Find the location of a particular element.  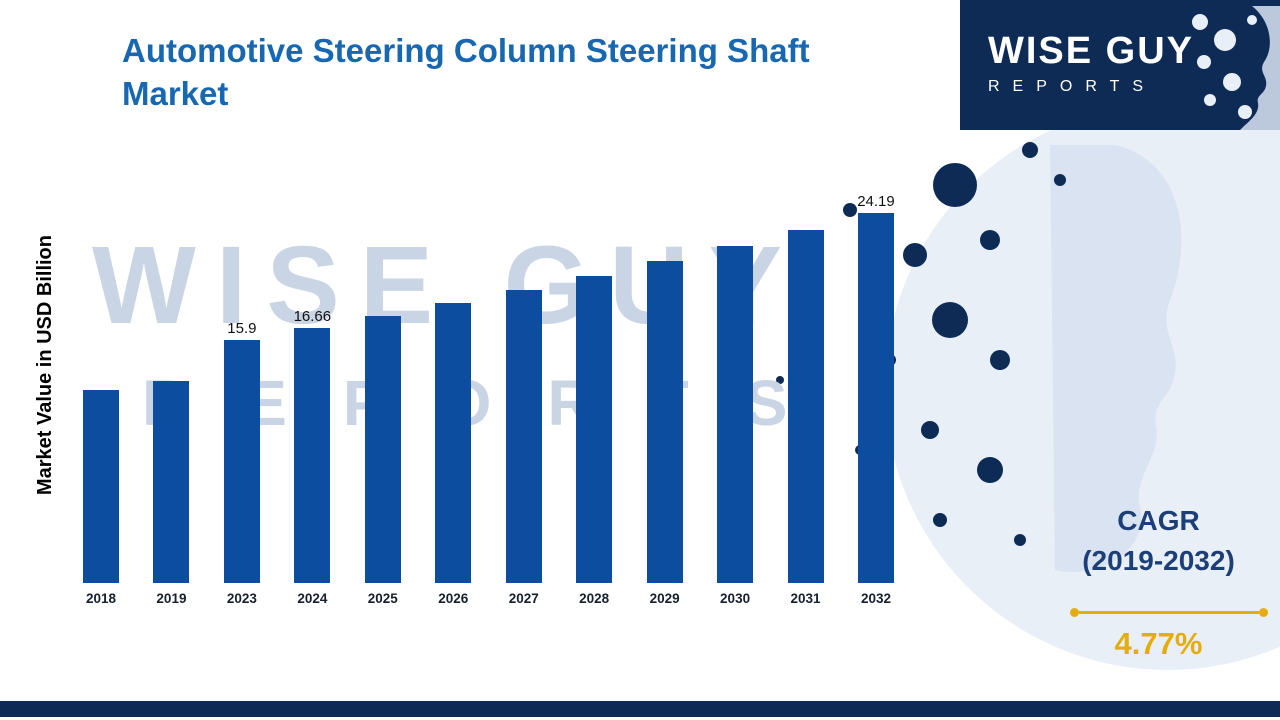

x-axis-label: 2025 is located at coordinates (382, 598).